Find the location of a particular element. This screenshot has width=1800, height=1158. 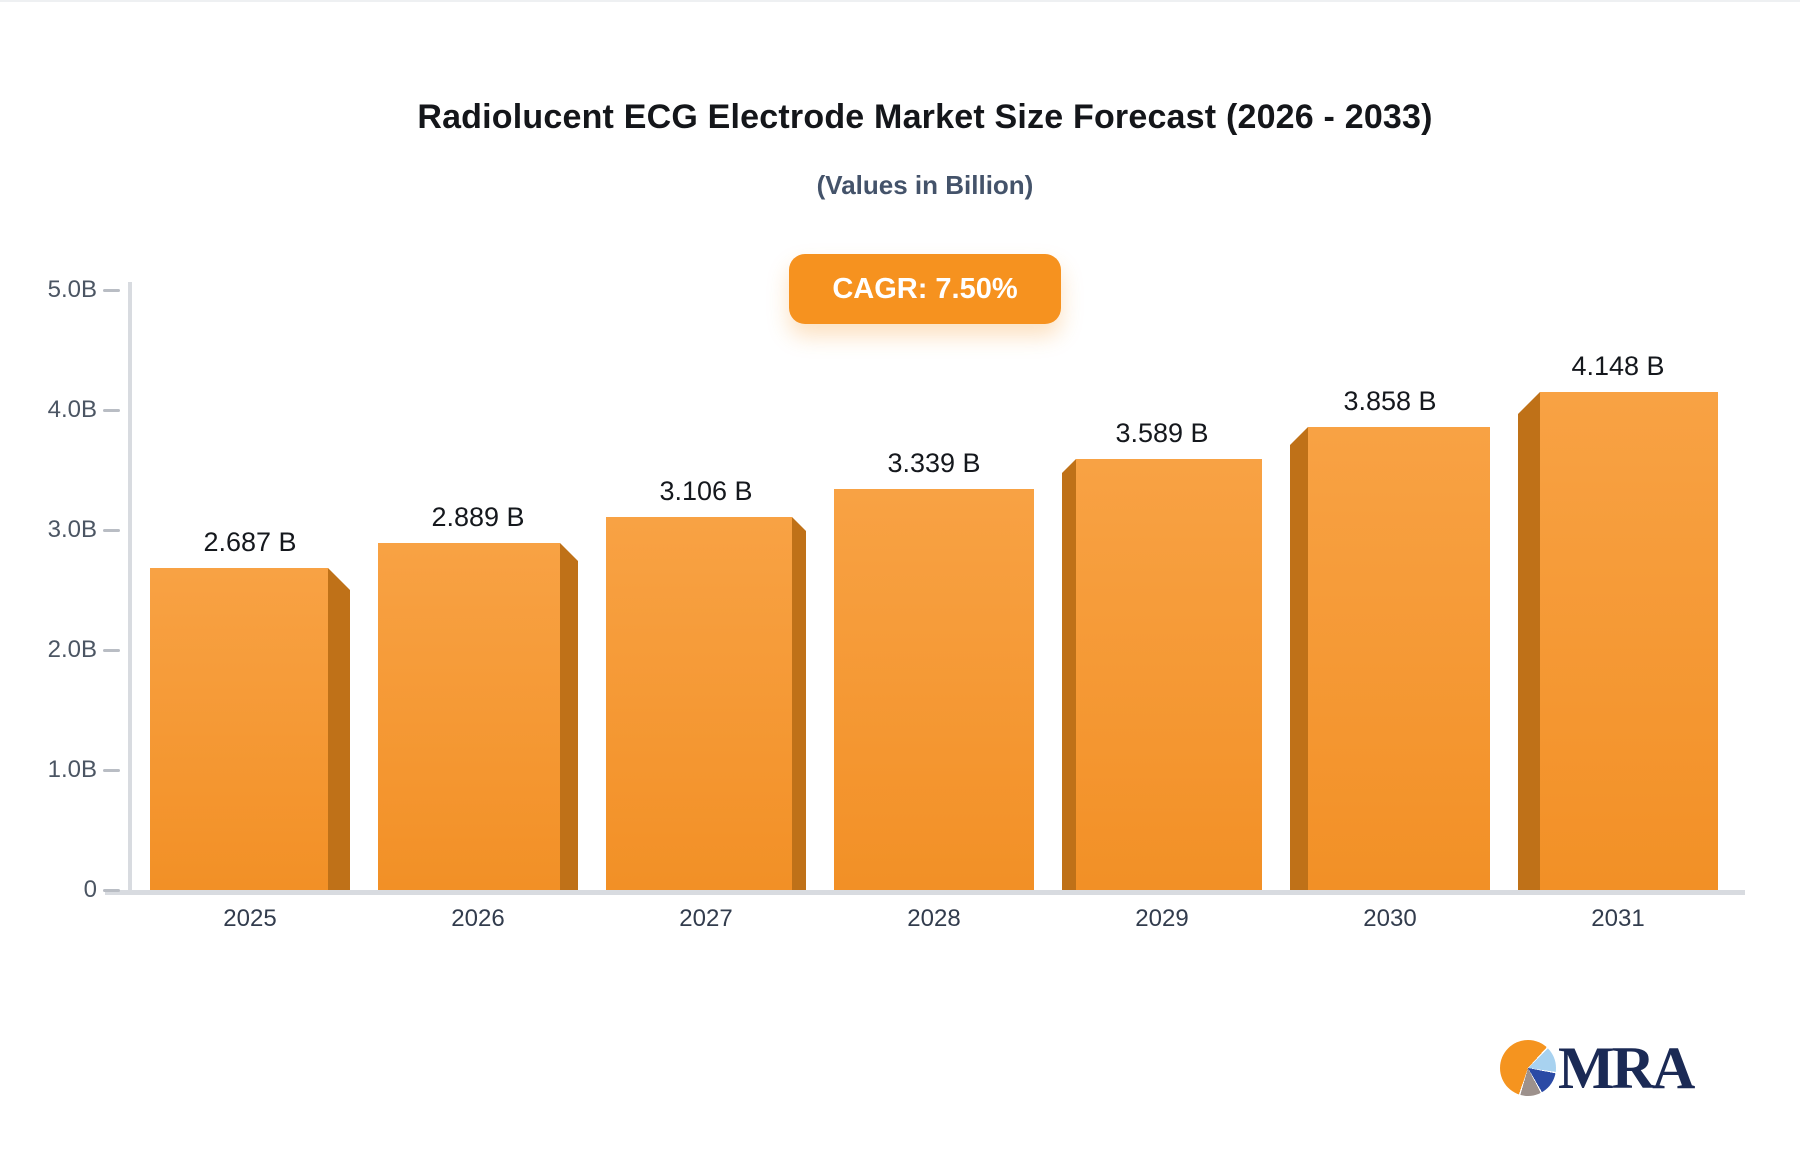

bar-value-label: 3.858 B is located at coordinates (1390, 401).